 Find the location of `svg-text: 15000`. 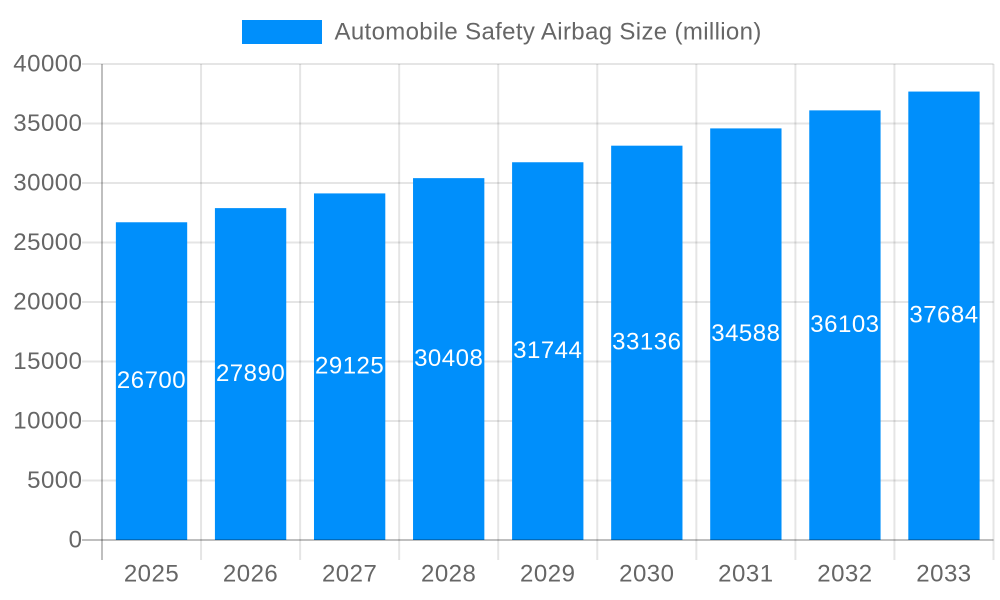

svg-text: 15000 is located at coordinates (47, 361).